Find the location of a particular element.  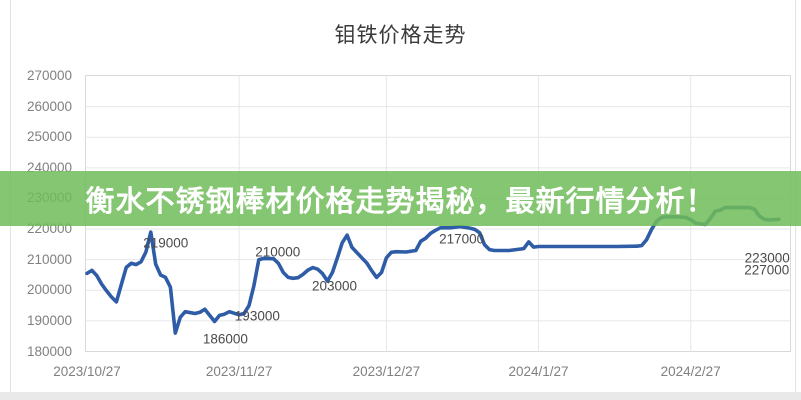

y-tick-label: 260000 is located at coordinates (49, 106).